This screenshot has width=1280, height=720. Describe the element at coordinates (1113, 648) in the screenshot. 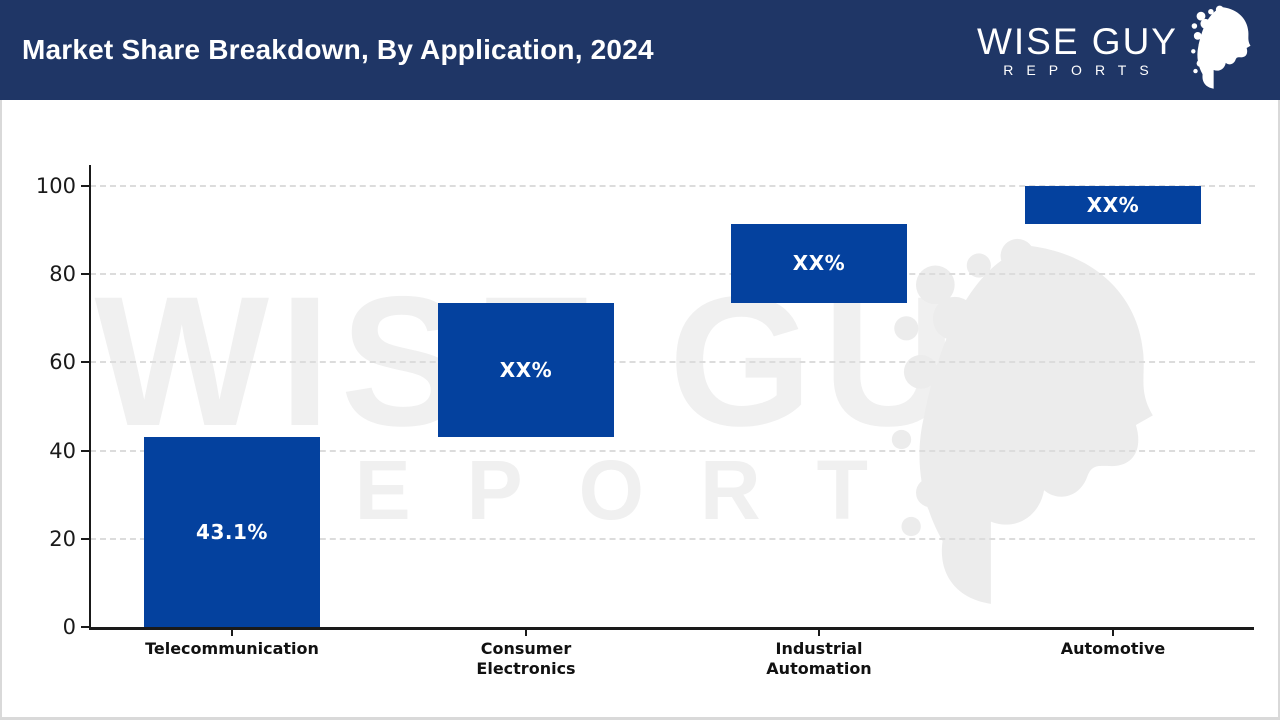

I see `x-category-label: Automotive` at that location.